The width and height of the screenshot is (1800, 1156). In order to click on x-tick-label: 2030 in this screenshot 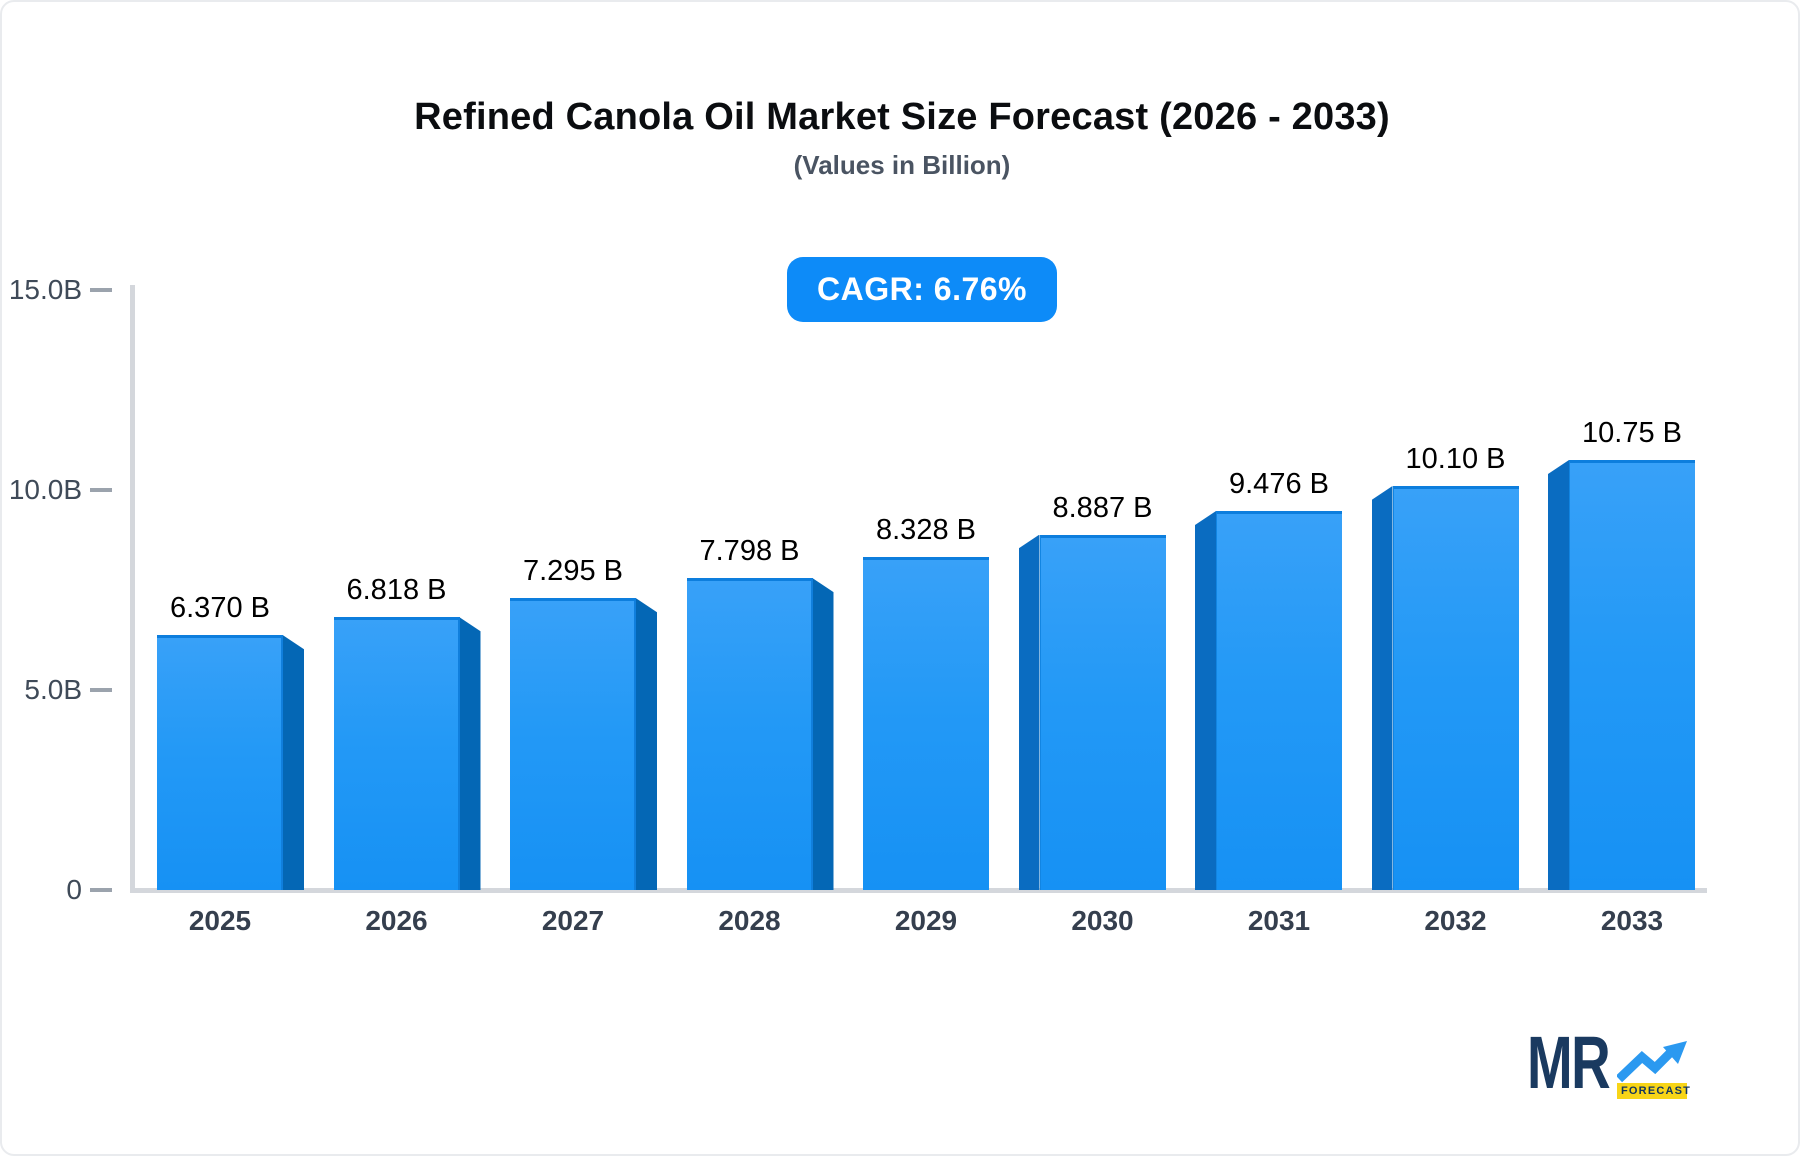, I will do `click(1102, 920)`.